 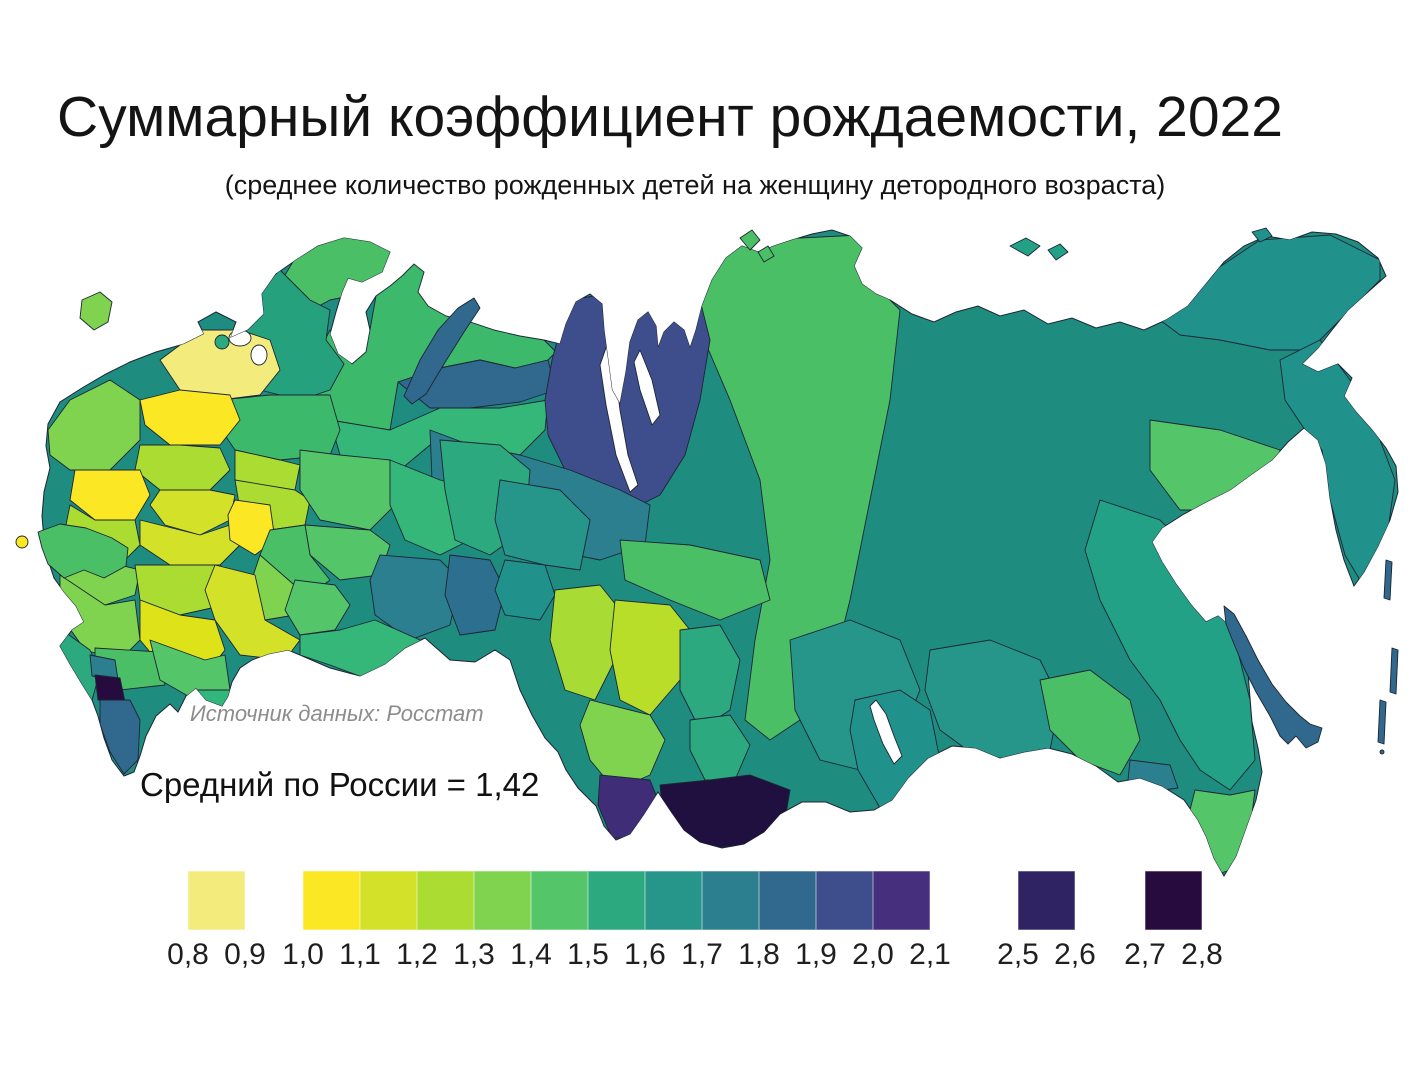 I want to click on region-chechnya, so click(x=110, y=688).